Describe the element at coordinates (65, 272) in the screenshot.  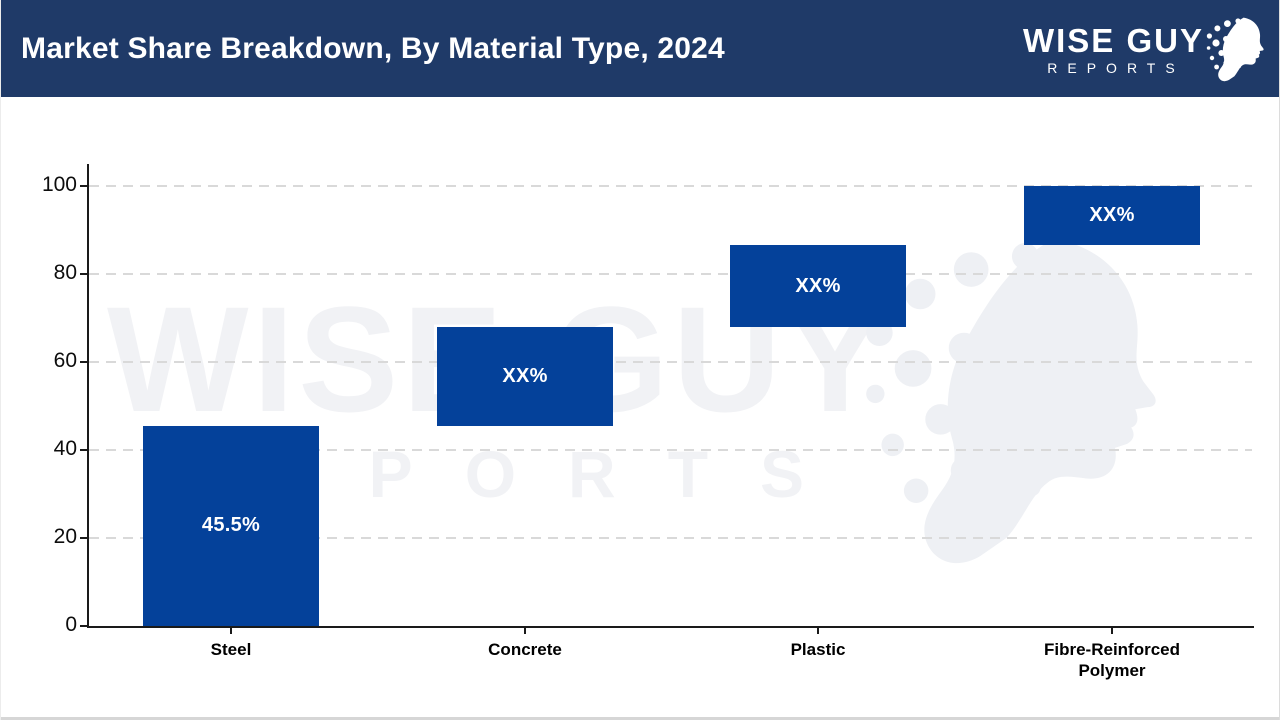
I see `y-tick-label: 80` at that location.